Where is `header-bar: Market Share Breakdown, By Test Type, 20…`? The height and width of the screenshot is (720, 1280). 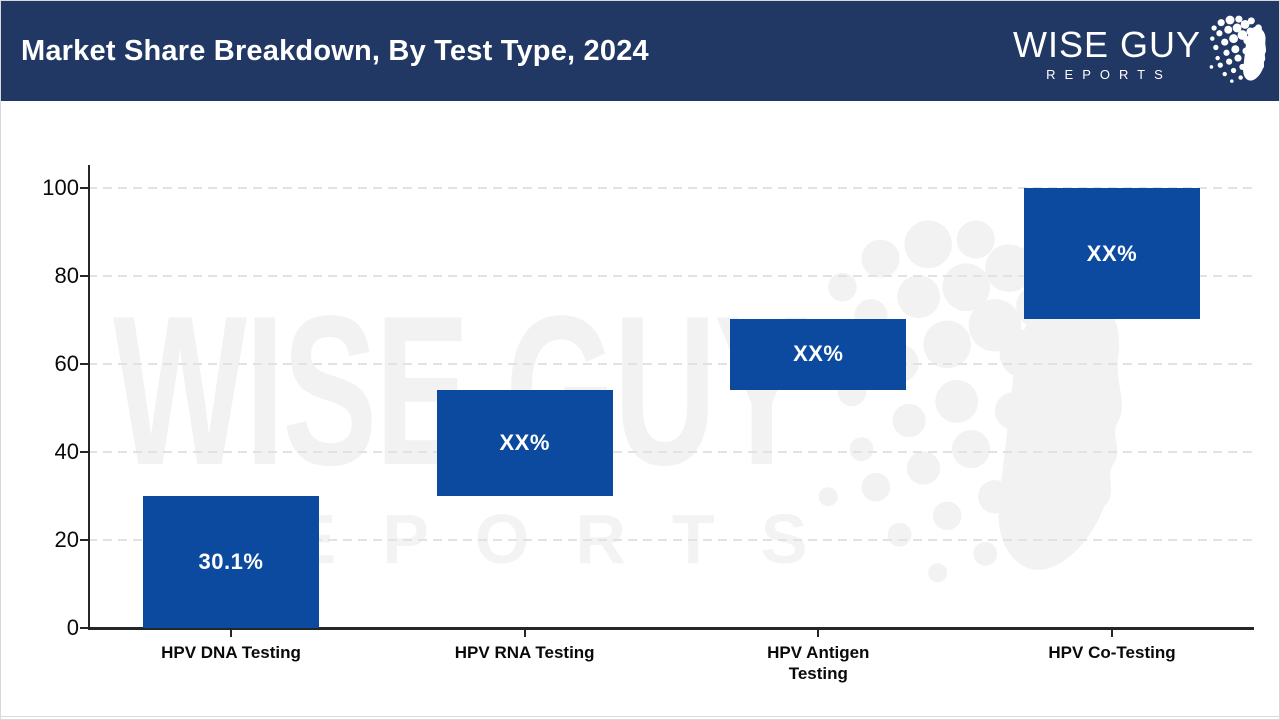
header-bar: Market Share Breakdown, By Test Type, 20… is located at coordinates (640, 51).